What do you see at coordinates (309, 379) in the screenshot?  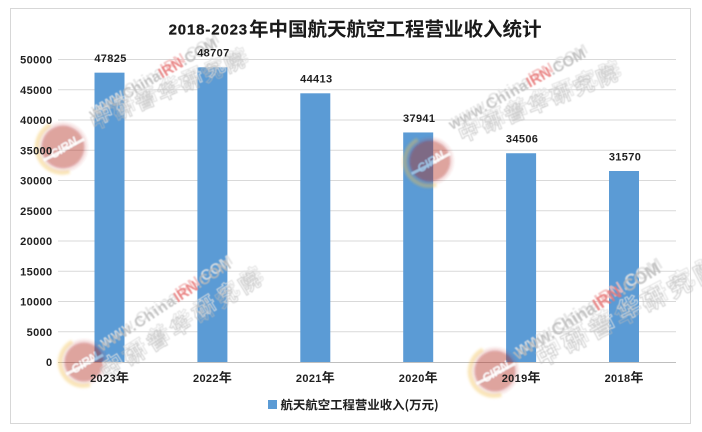 I see `svg-text: 2021` at bounding box center [309, 379].